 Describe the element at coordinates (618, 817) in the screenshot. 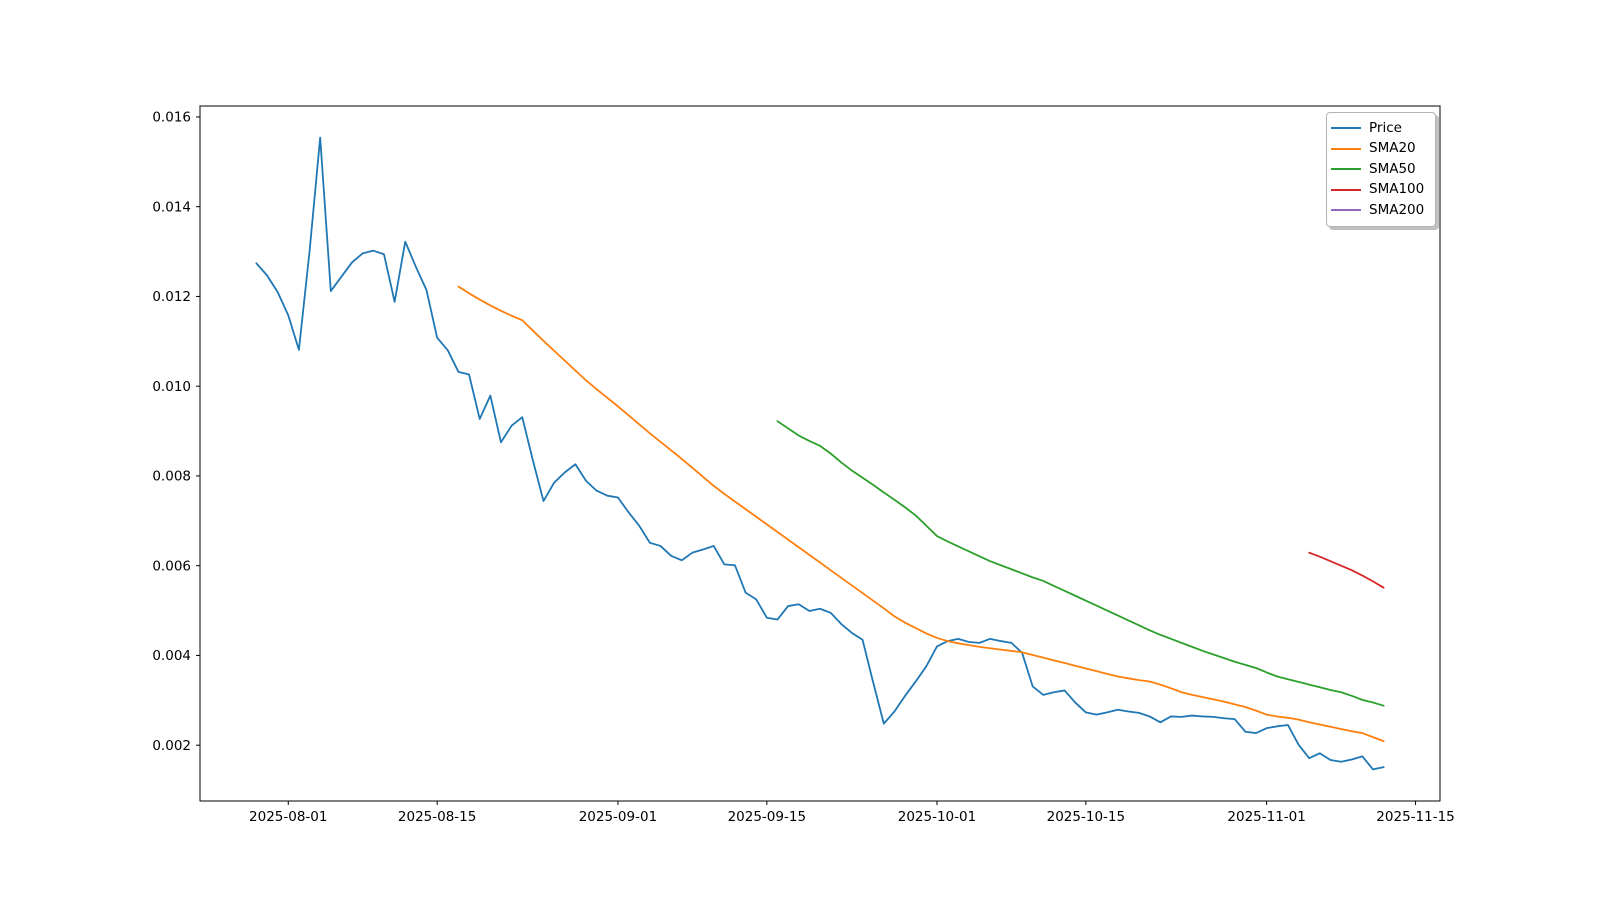

I see `x-tick-label-2: 2025-09-01` at that location.